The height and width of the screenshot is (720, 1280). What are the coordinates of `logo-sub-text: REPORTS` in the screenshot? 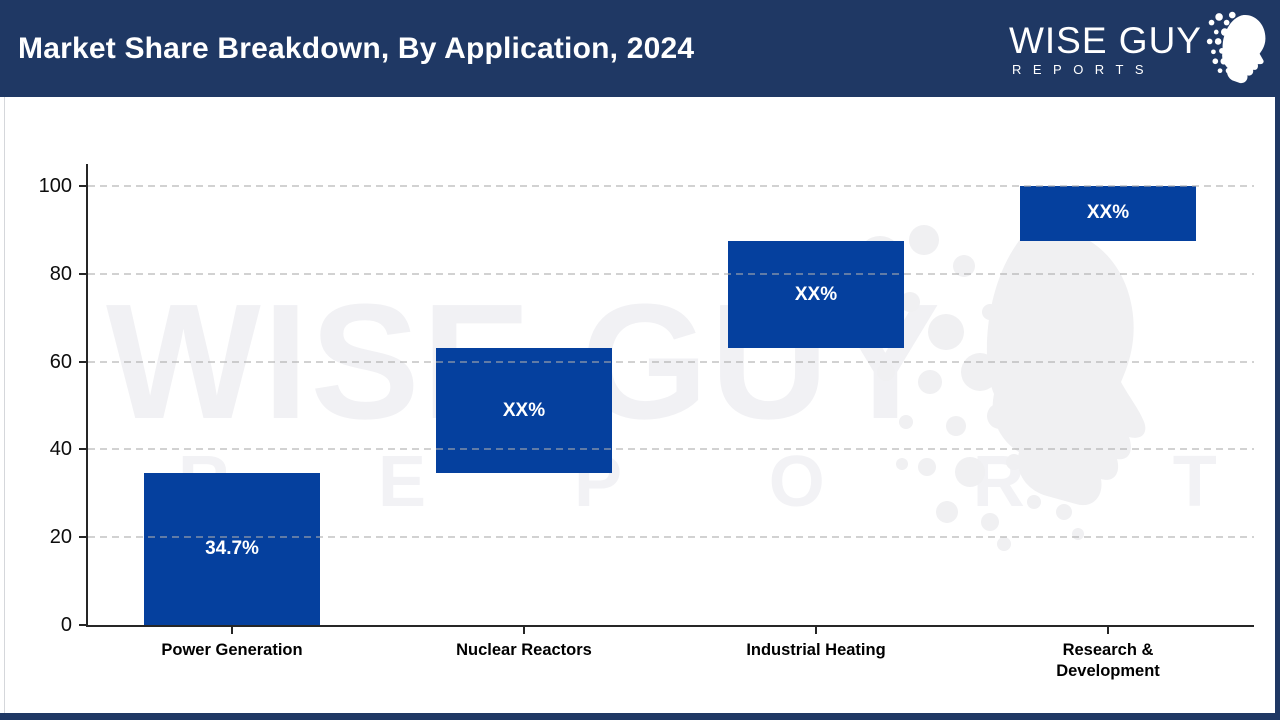 It's located at (1083, 69).